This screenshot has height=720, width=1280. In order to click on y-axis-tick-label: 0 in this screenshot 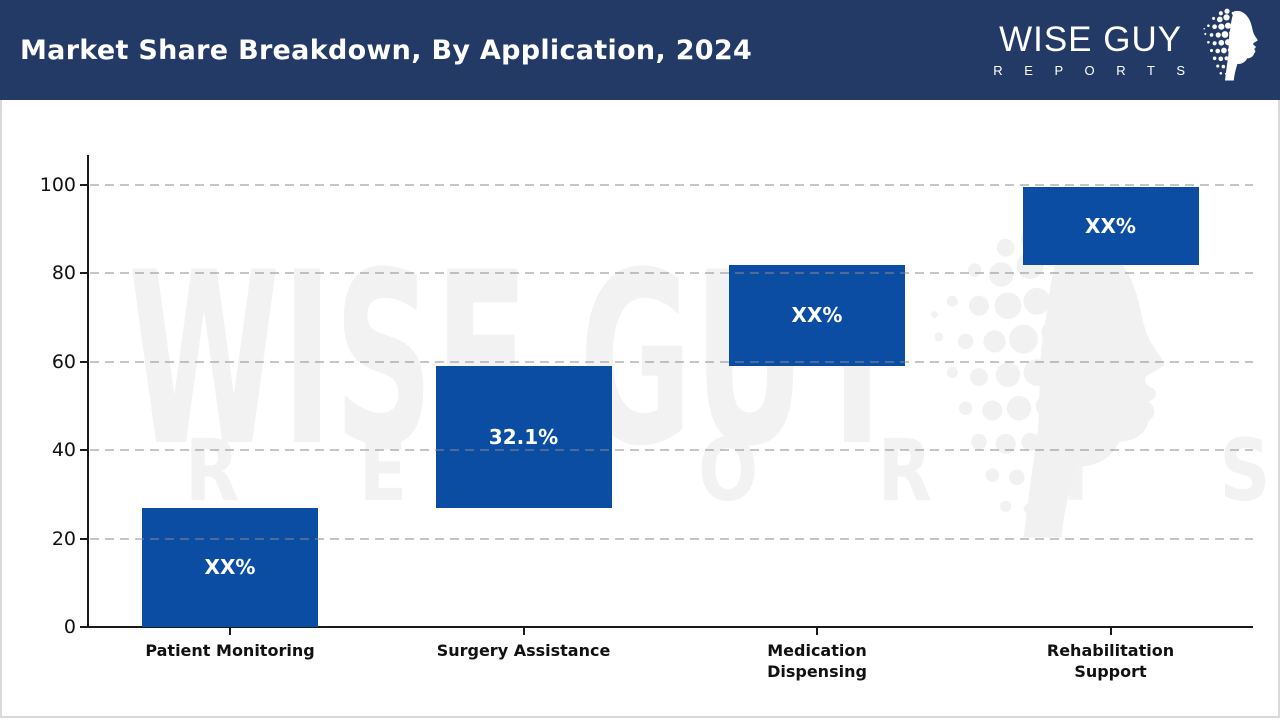, I will do `click(69, 627)`.